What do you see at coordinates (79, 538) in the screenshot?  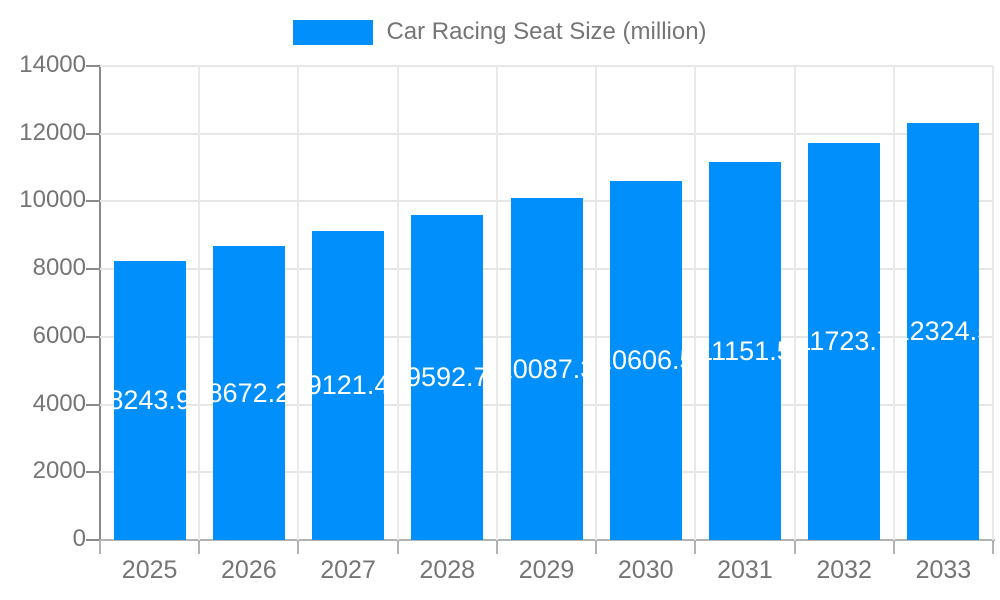 I see `y-axis-label: 0` at bounding box center [79, 538].